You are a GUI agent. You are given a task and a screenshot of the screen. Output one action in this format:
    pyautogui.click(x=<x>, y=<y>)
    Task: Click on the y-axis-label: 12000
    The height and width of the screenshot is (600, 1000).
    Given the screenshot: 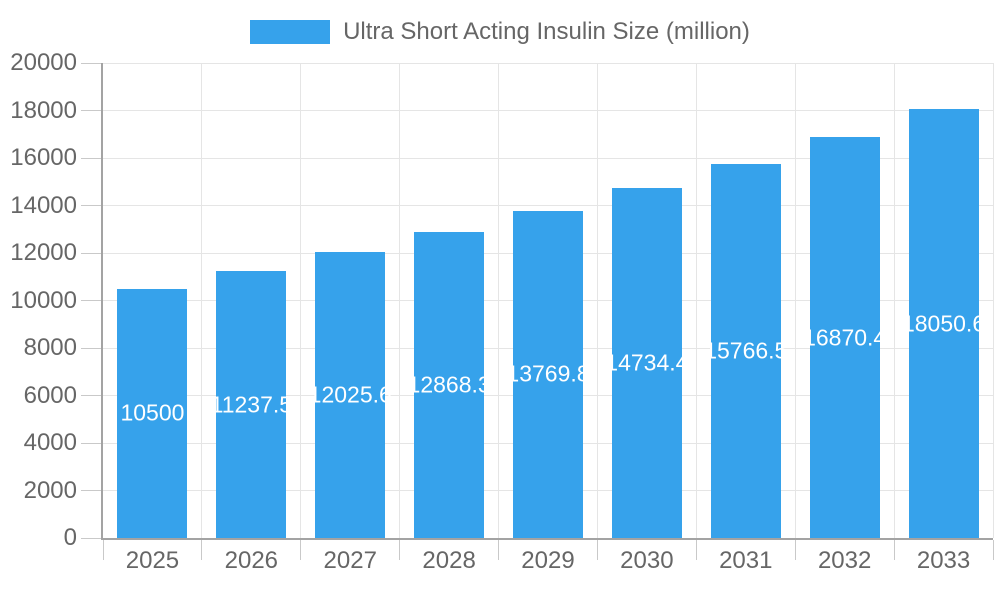 What is the action you would take?
    pyautogui.click(x=43, y=252)
    